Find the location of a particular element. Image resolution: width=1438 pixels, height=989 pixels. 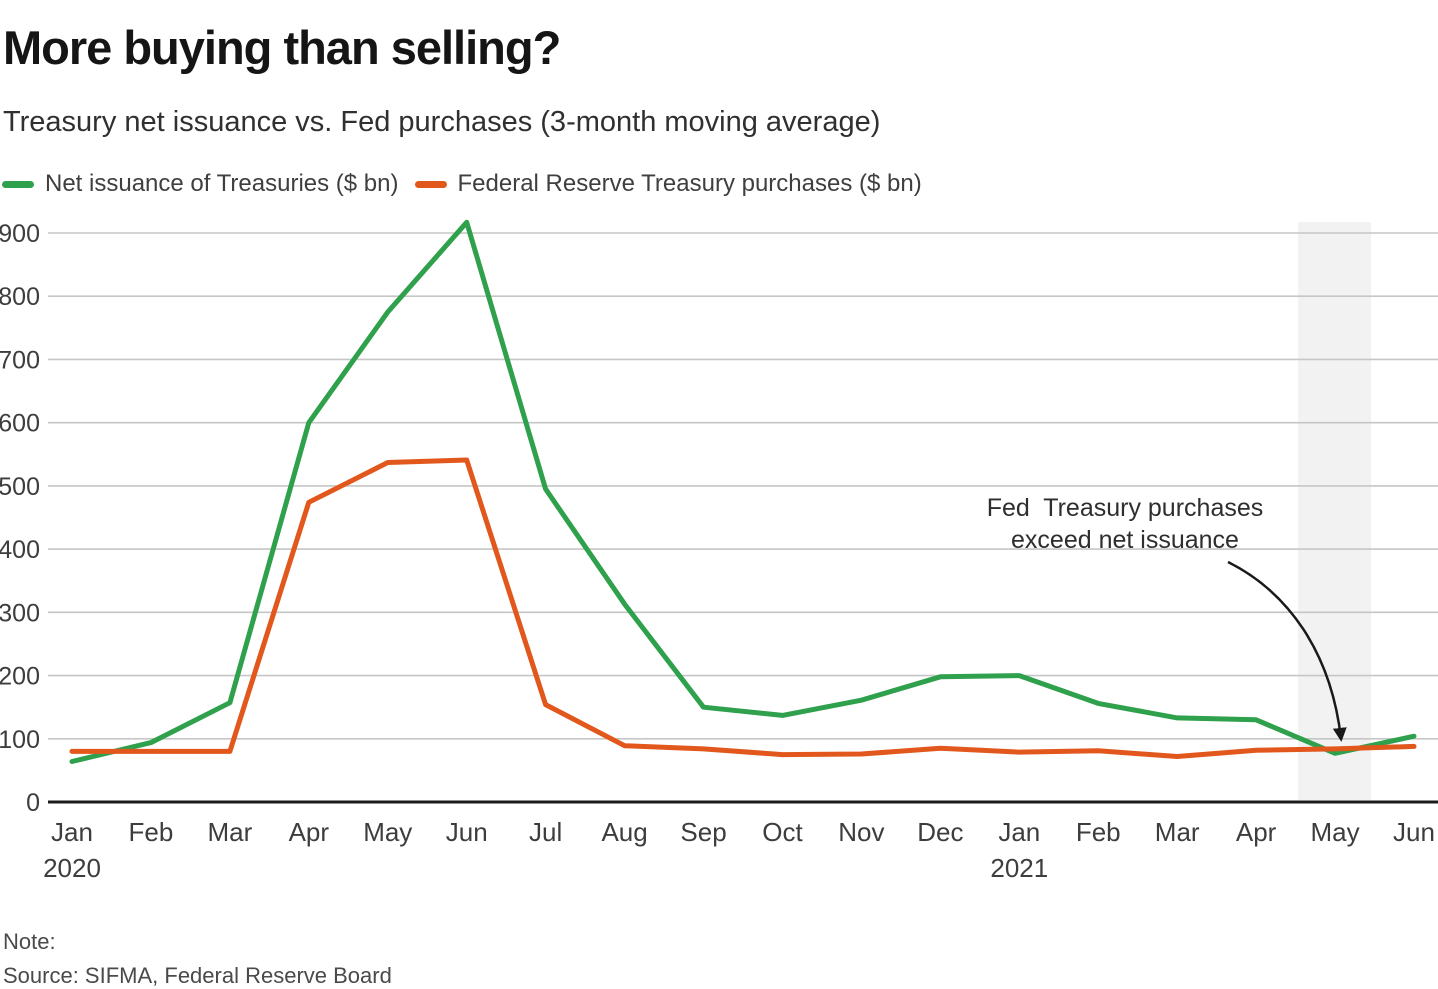

svg-text: 900 is located at coordinates (20, 234).